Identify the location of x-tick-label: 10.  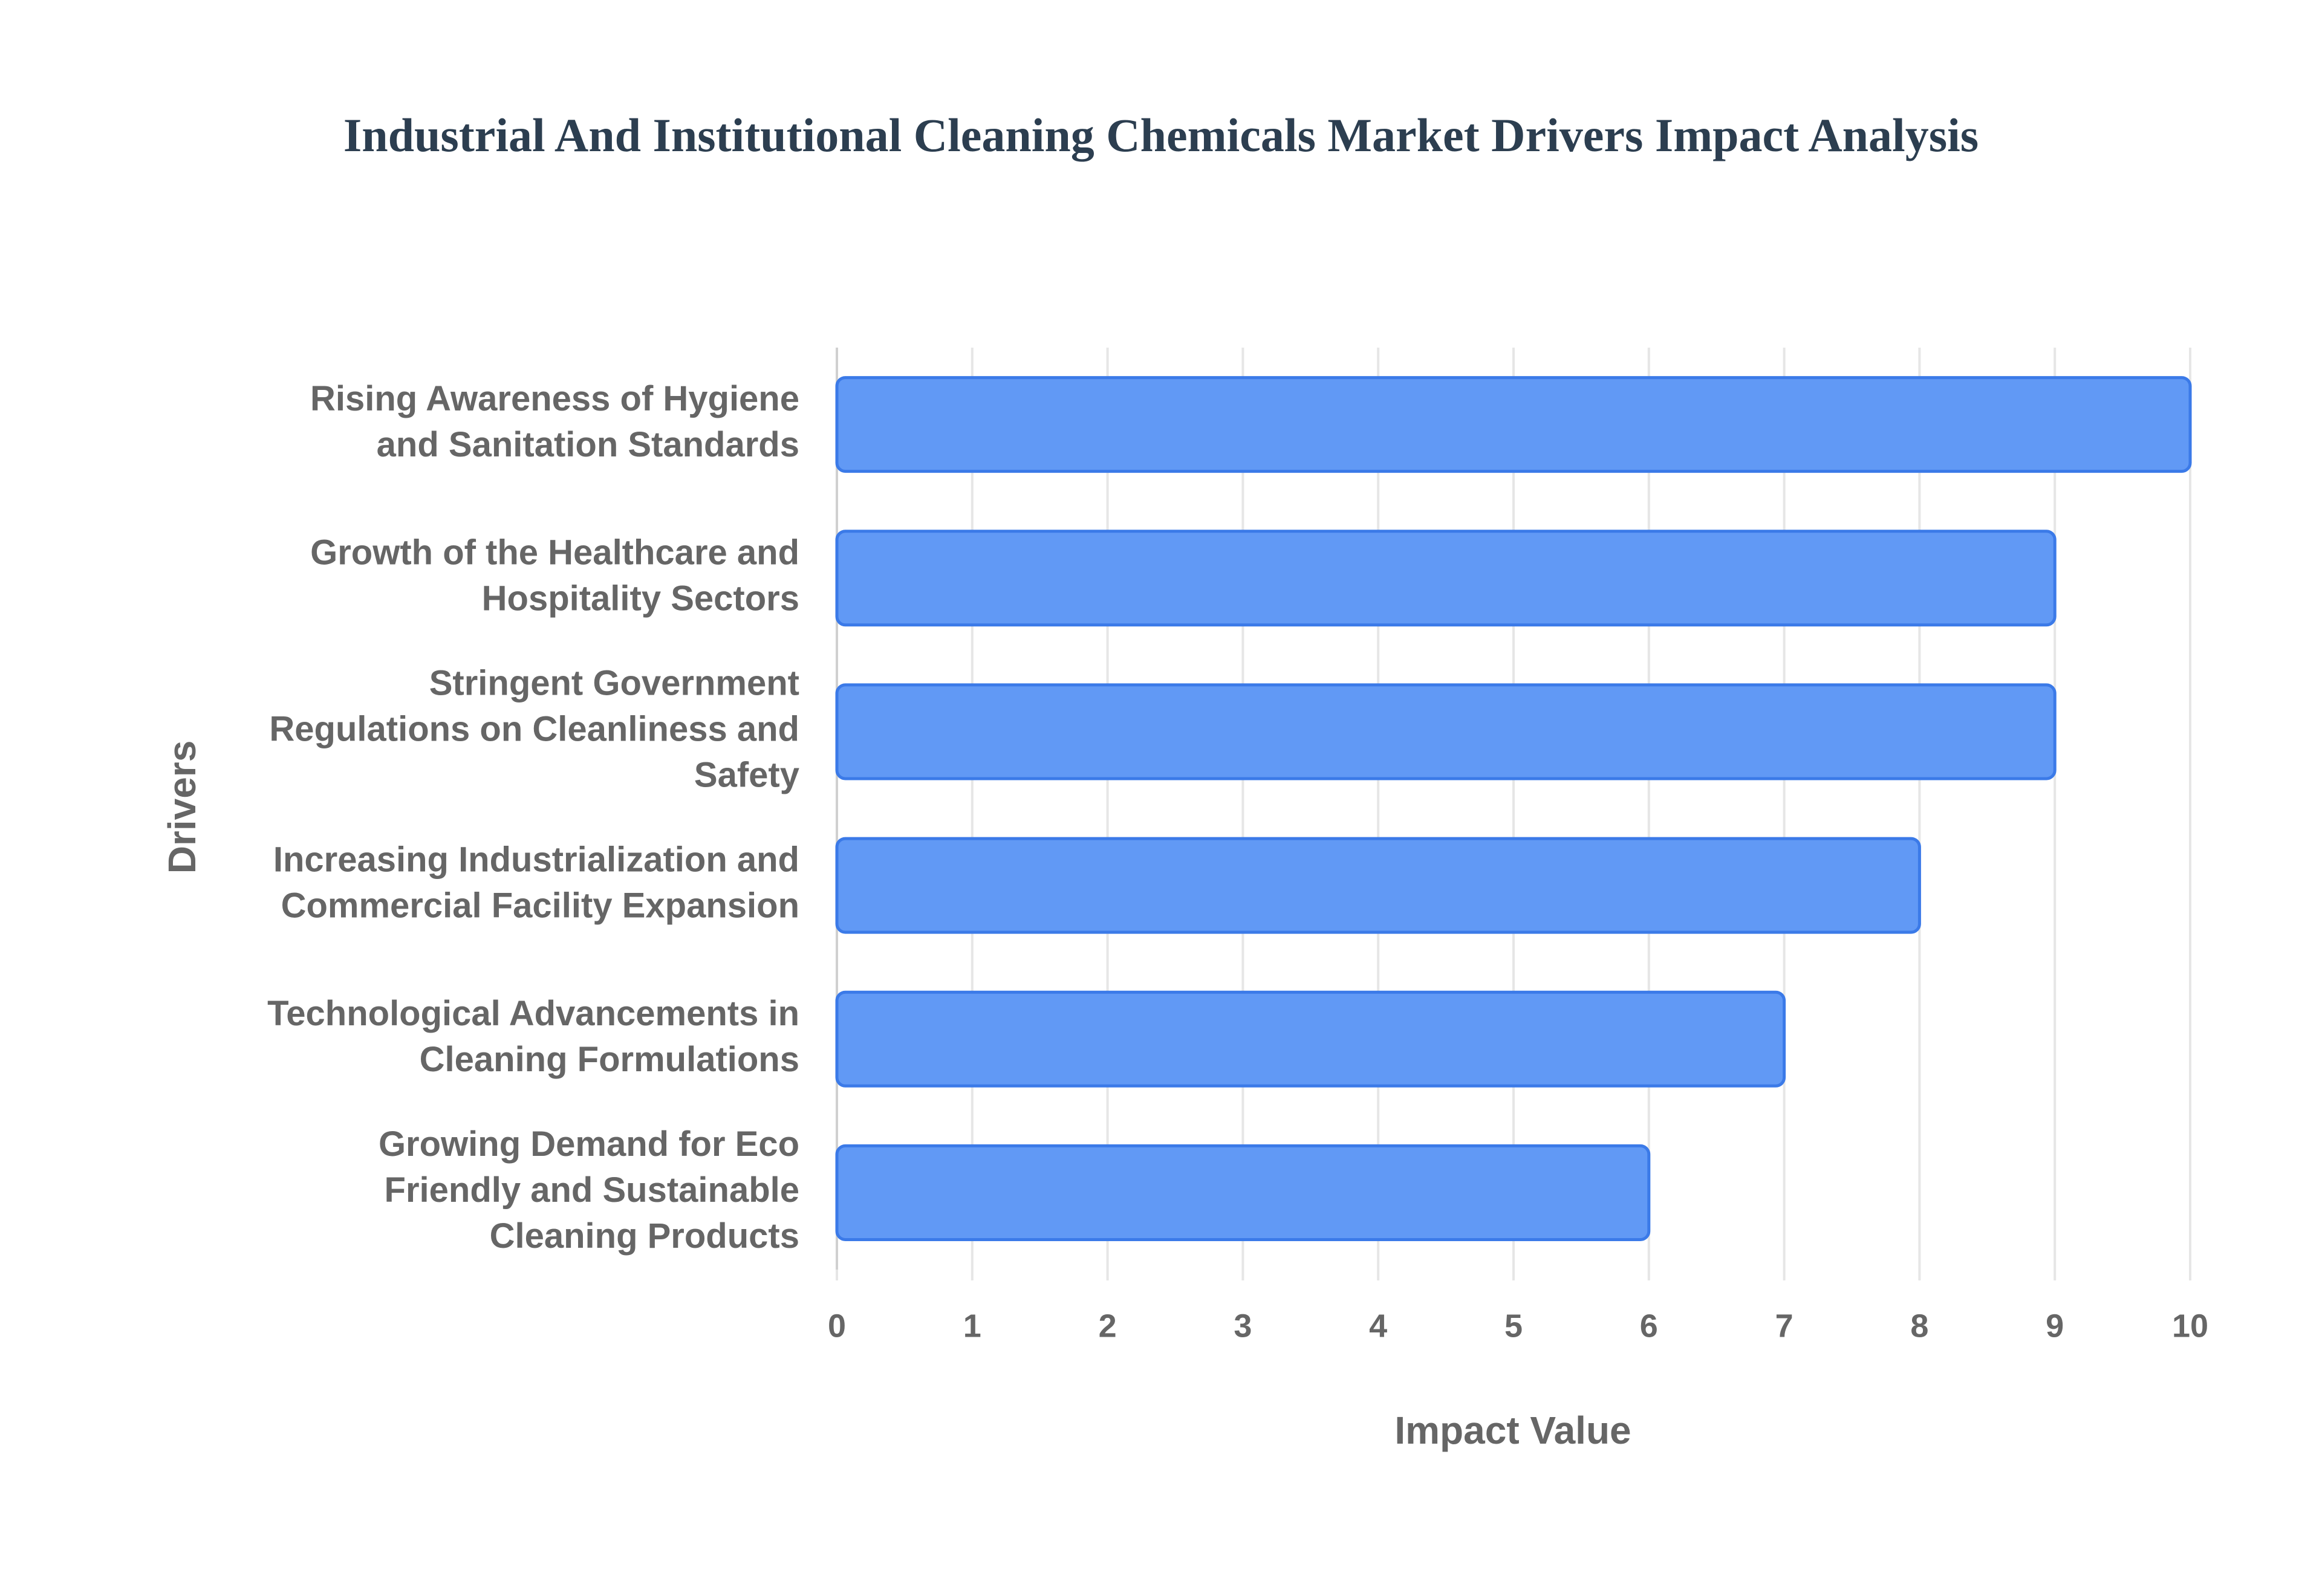
(2190, 1326).